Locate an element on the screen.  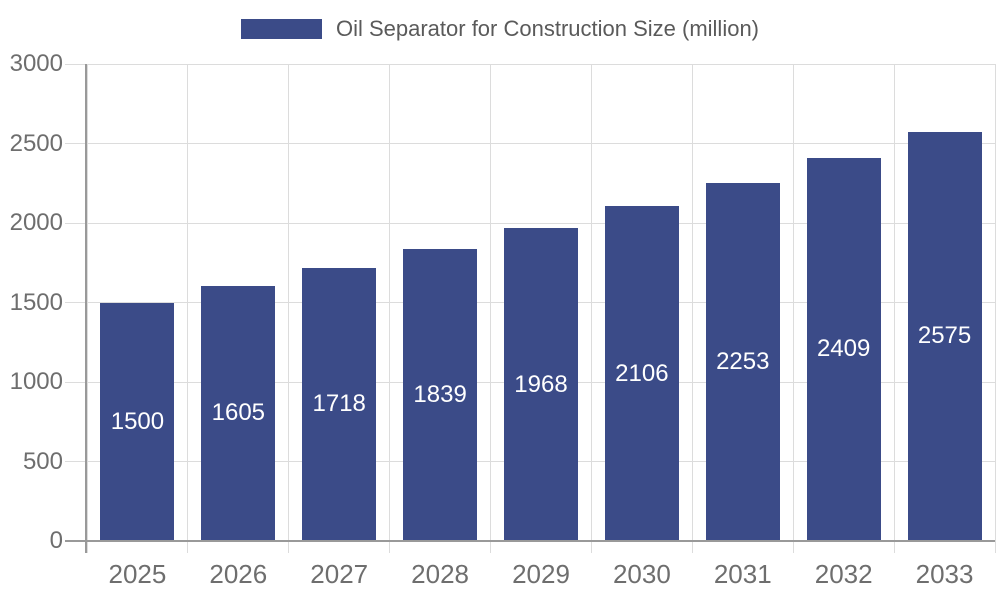
x-axis-tick-label: 2029 is located at coordinates (541, 574).